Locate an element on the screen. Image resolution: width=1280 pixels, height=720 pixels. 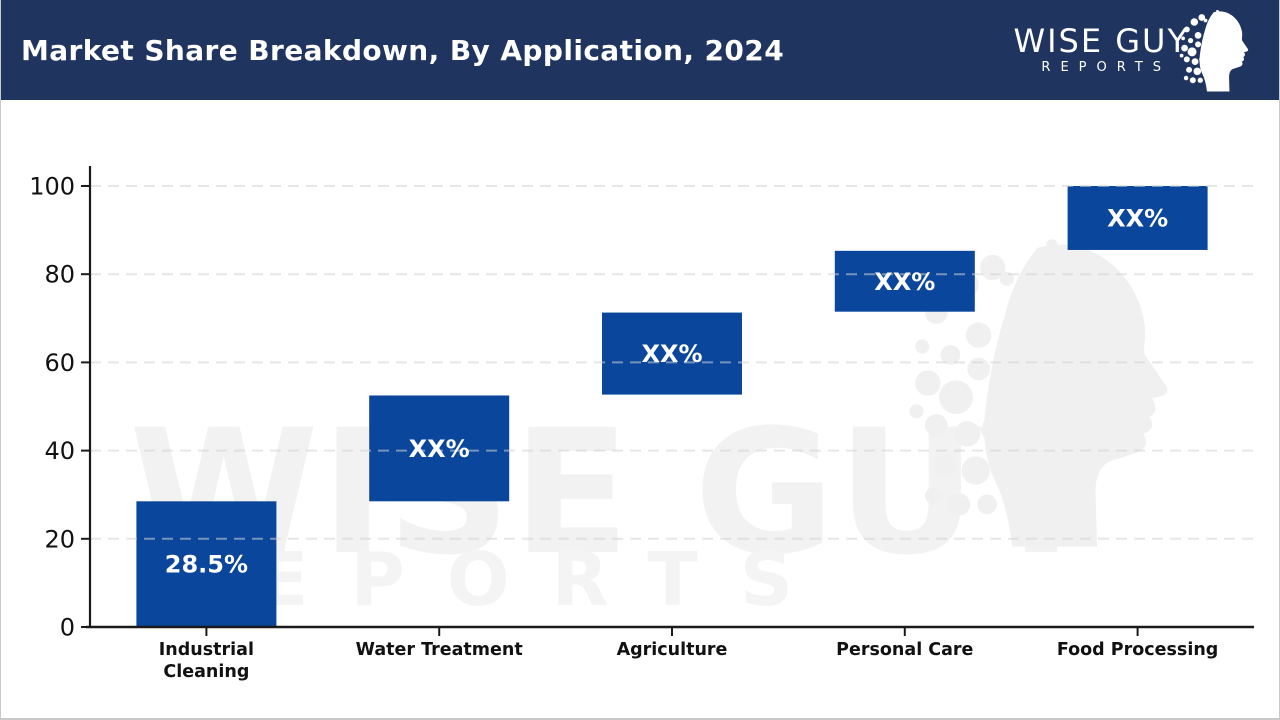
bar-industrial-cleaning is located at coordinates (206, 564).